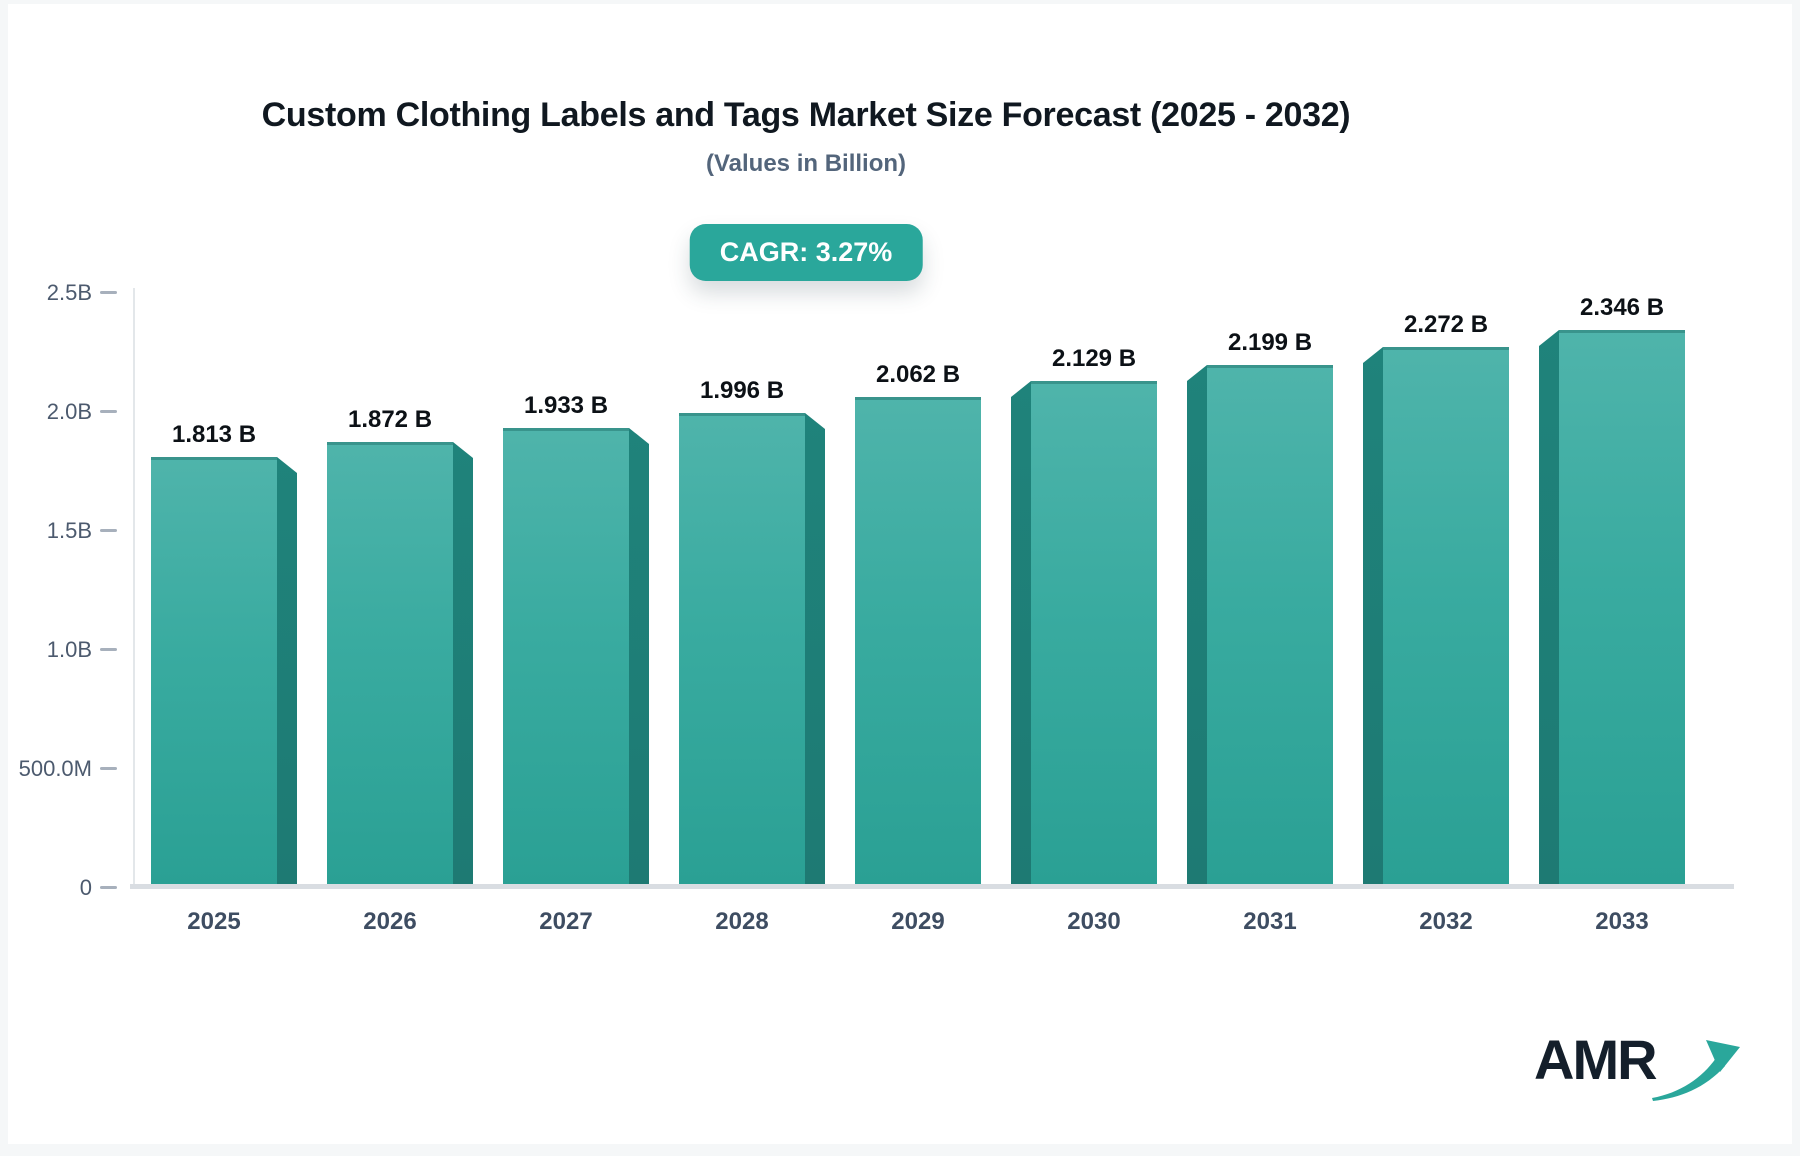  Describe the element at coordinates (1622, 921) in the screenshot. I see `x-tick-label: 2033` at that location.